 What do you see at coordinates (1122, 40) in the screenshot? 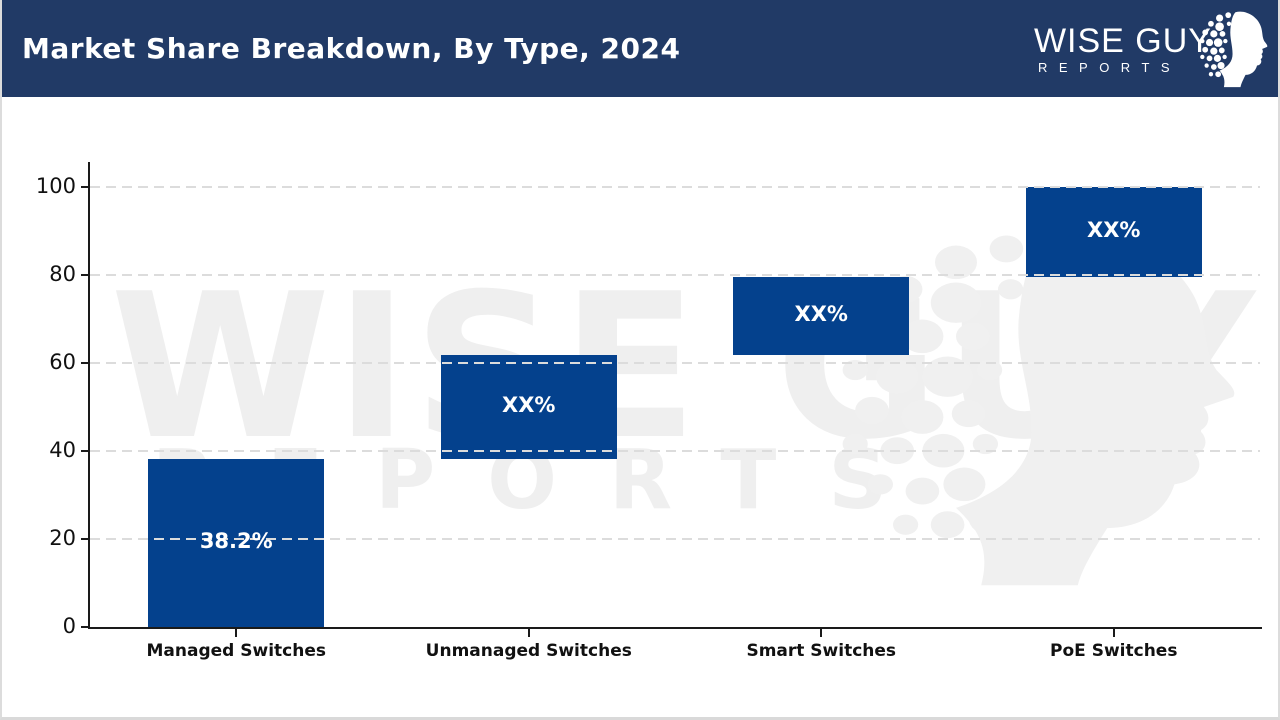
I see `logo-wordmark: WISE GUY` at bounding box center [1122, 40].